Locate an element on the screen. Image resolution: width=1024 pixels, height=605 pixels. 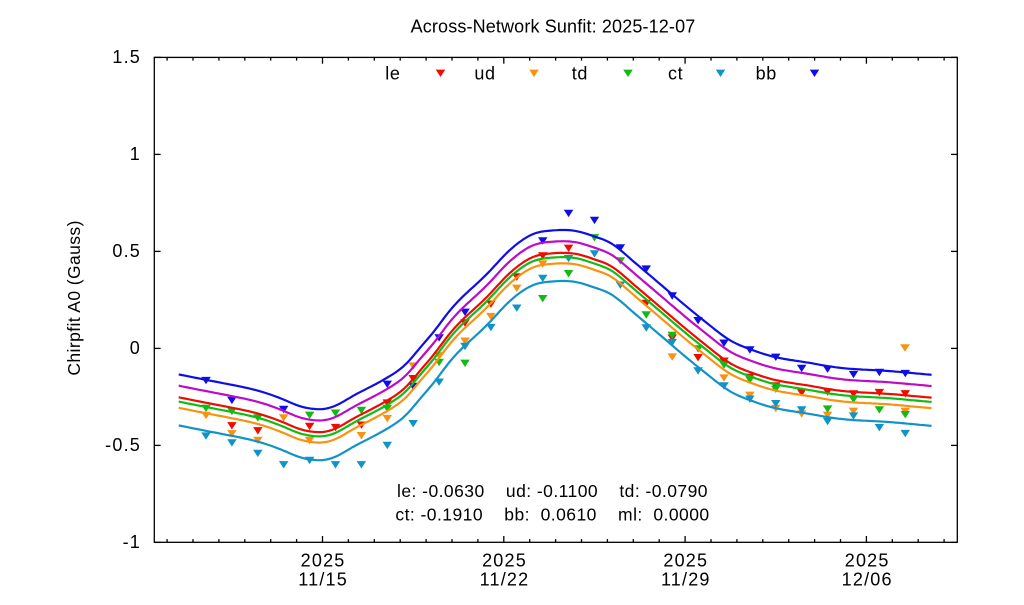
svg-text: 12/06 is located at coordinates (867, 580).